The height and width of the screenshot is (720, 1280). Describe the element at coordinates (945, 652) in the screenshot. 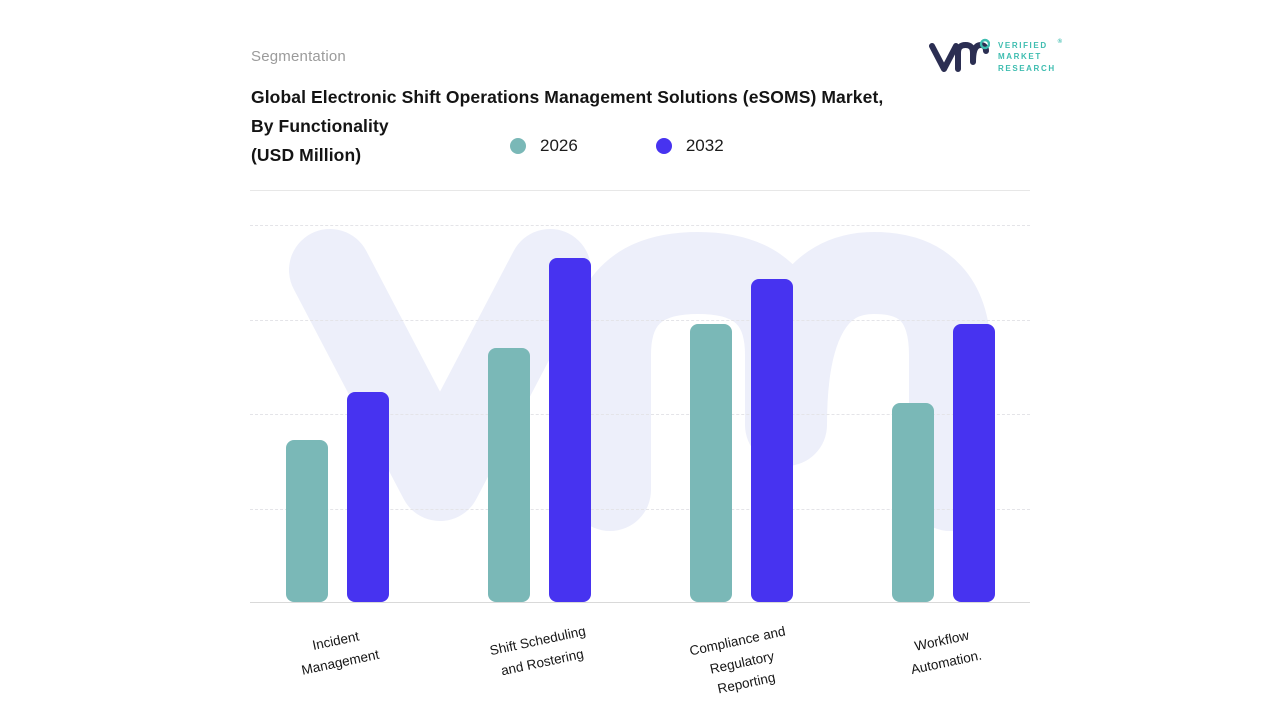

I see `x-axis-label-3: Workflow Automation.` at that location.